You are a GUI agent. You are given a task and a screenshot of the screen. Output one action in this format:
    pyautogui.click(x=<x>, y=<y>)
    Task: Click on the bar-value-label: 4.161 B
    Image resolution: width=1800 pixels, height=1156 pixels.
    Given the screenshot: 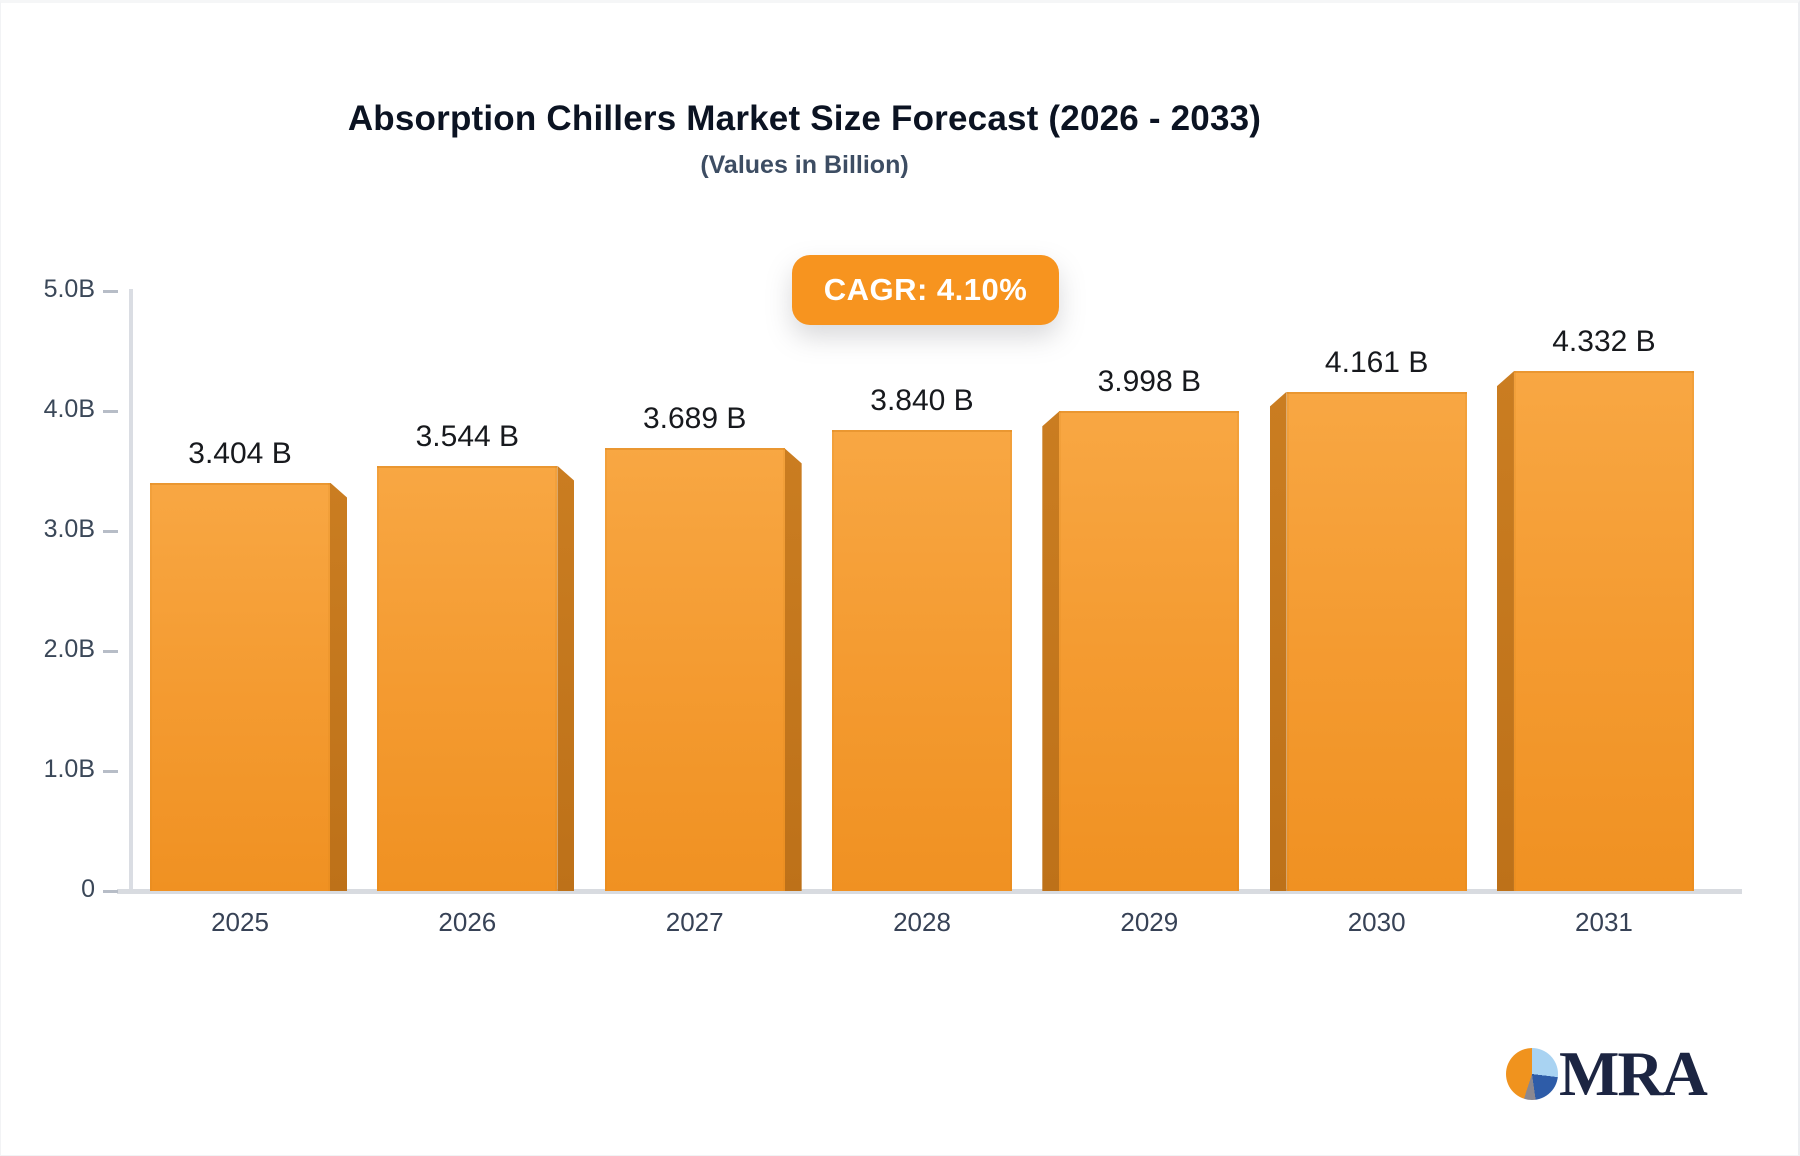 What is the action you would take?
    pyautogui.click(x=1376, y=362)
    